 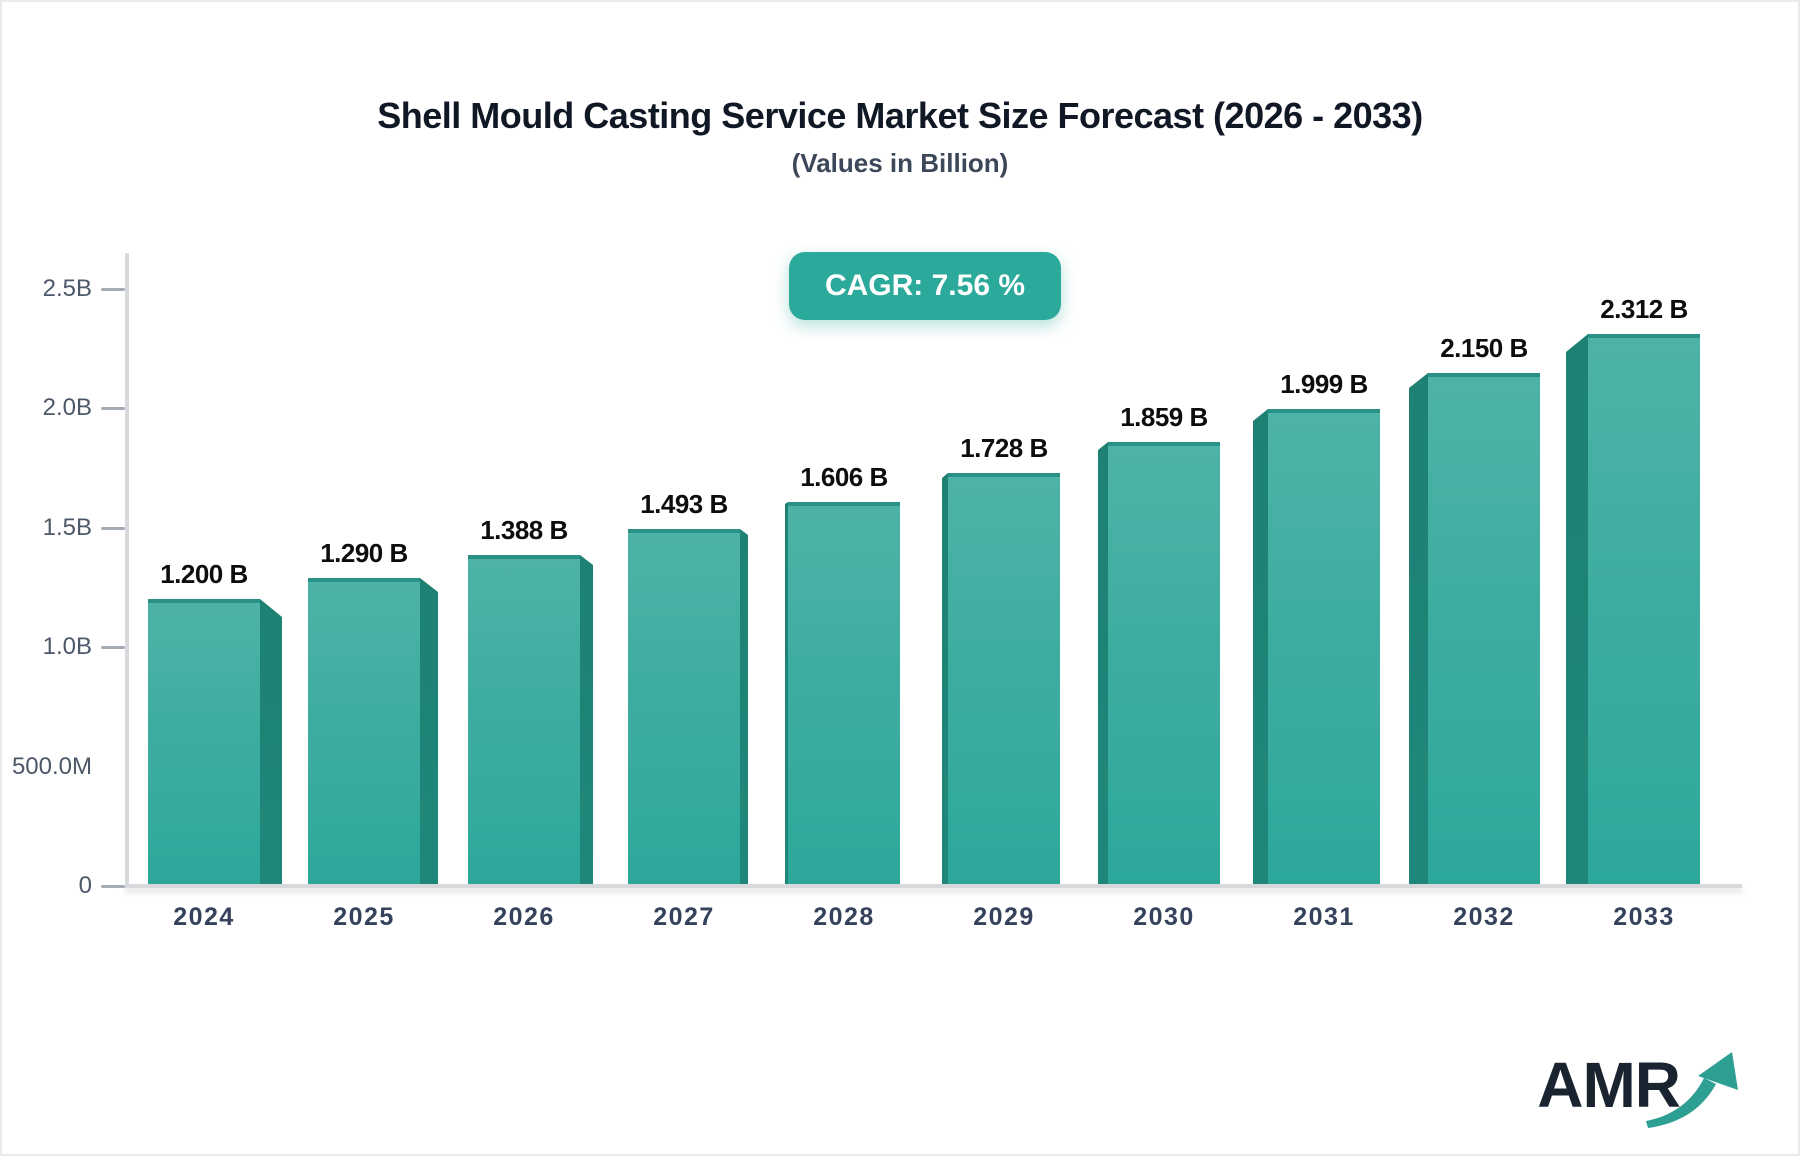 What do you see at coordinates (933, 886) in the screenshot?
I see `x-axis-line` at bounding box center [933, 886].